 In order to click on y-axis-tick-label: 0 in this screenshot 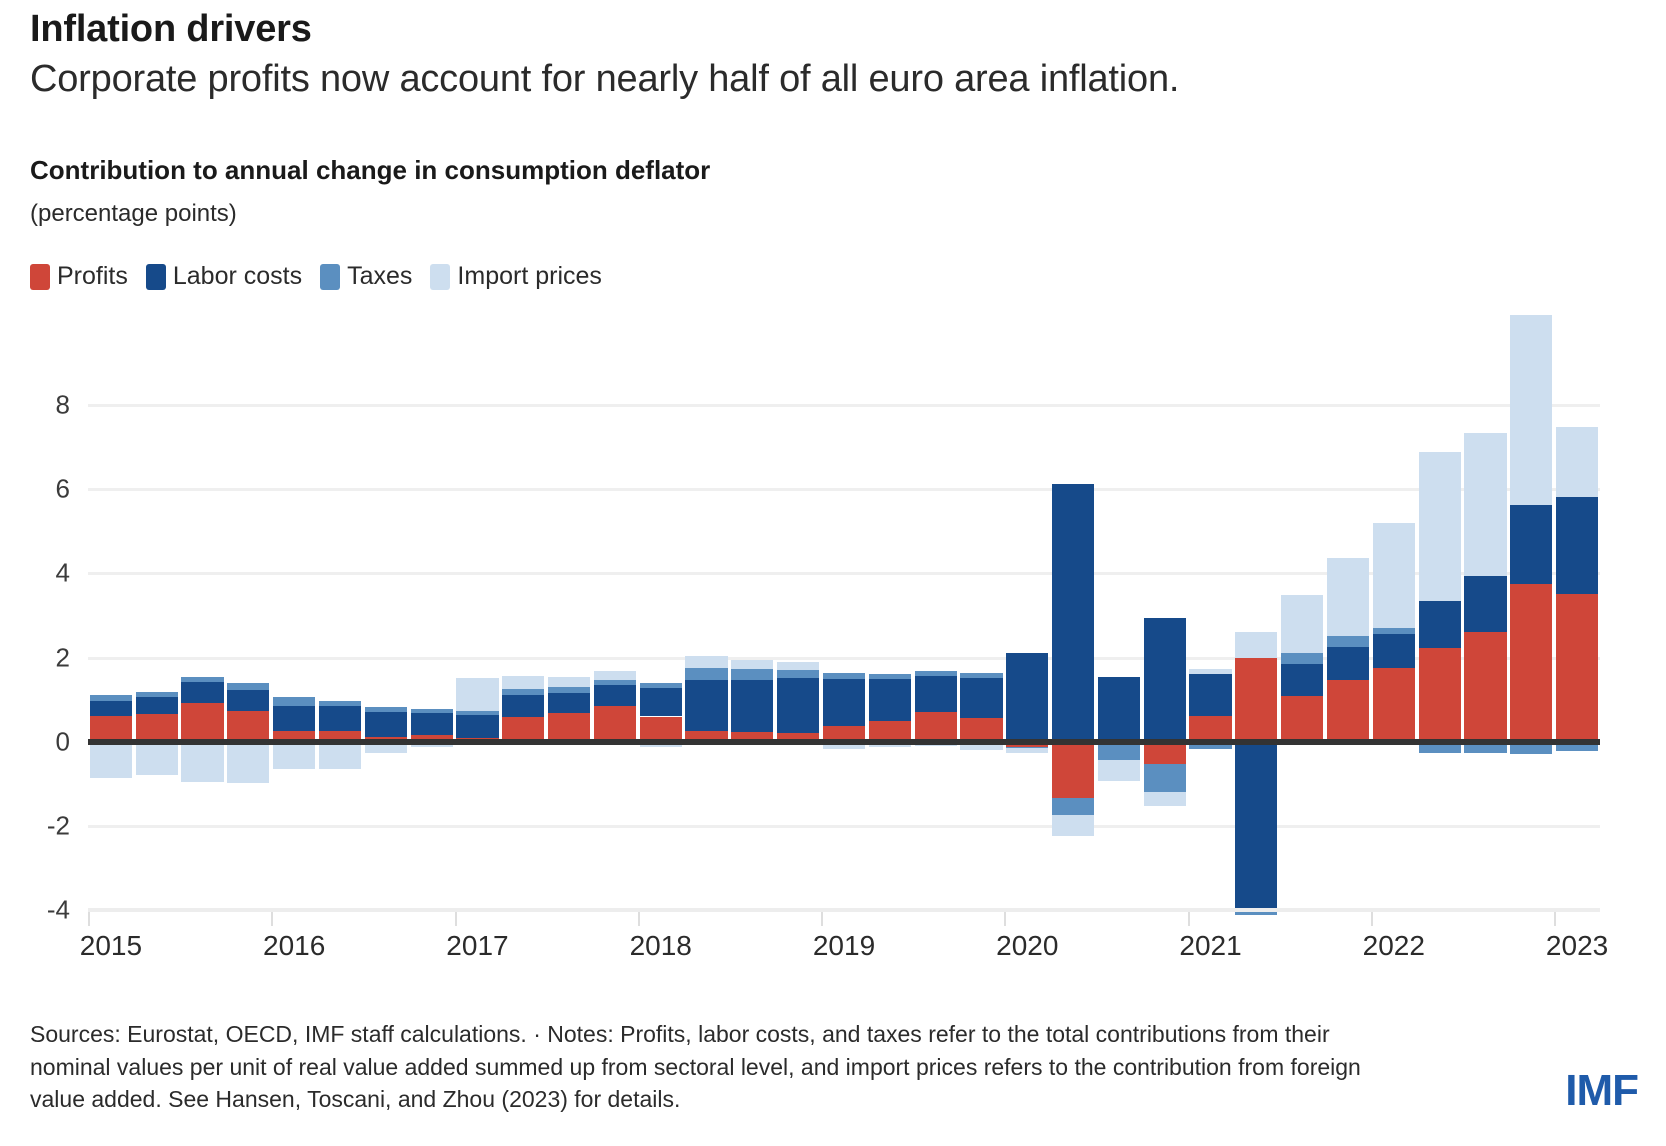, I will do `click(62, 741)`.